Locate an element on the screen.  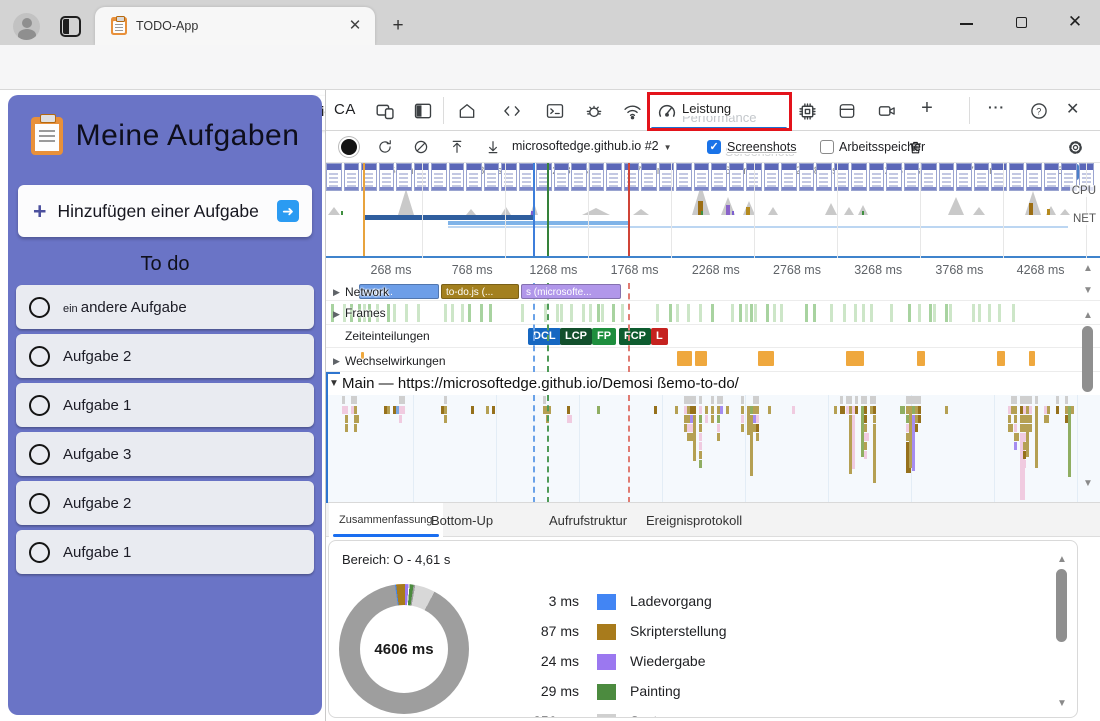
profile-selector: microsoftedge.github.io #2 ▼ is located at coordinates (592, 146).